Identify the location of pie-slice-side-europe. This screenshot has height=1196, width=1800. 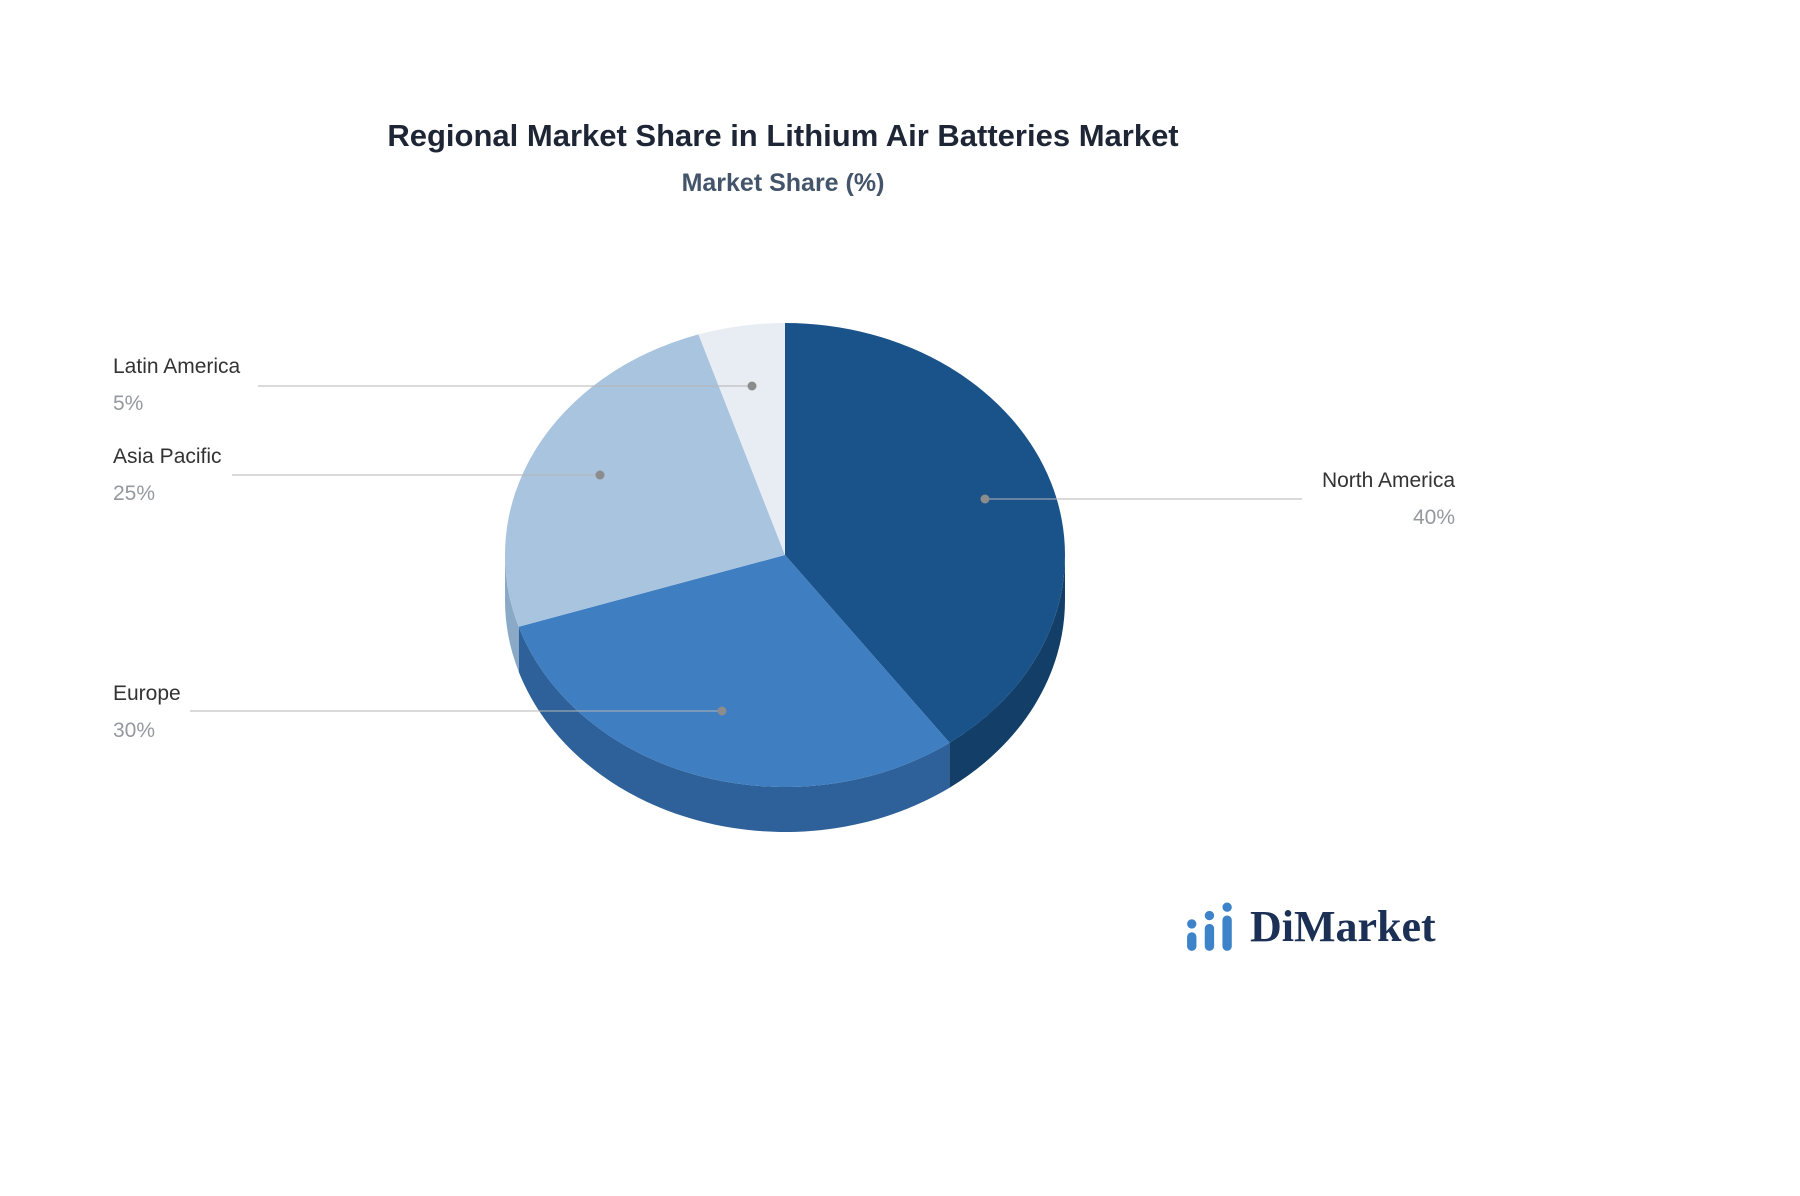
(734, 729).